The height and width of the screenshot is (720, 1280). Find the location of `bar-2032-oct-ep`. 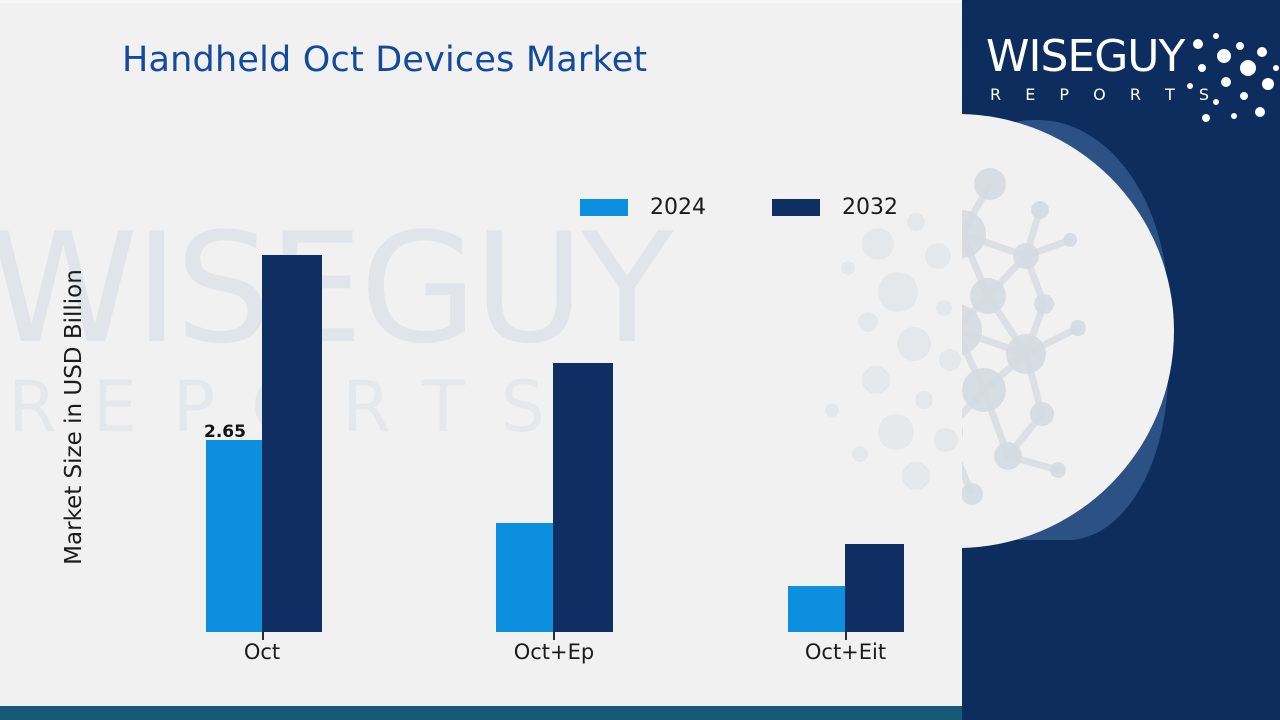

bar-2032-oct-ep is located at coordinates (583, 497).